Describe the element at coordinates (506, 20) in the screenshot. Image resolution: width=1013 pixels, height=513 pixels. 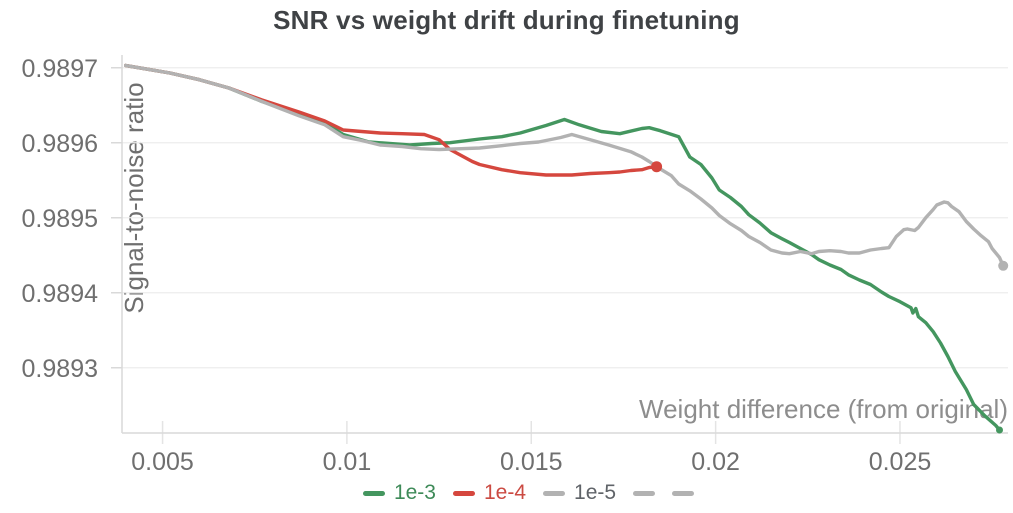
I see `chart-title: SNR vs weight drift during finetuning` at that location.